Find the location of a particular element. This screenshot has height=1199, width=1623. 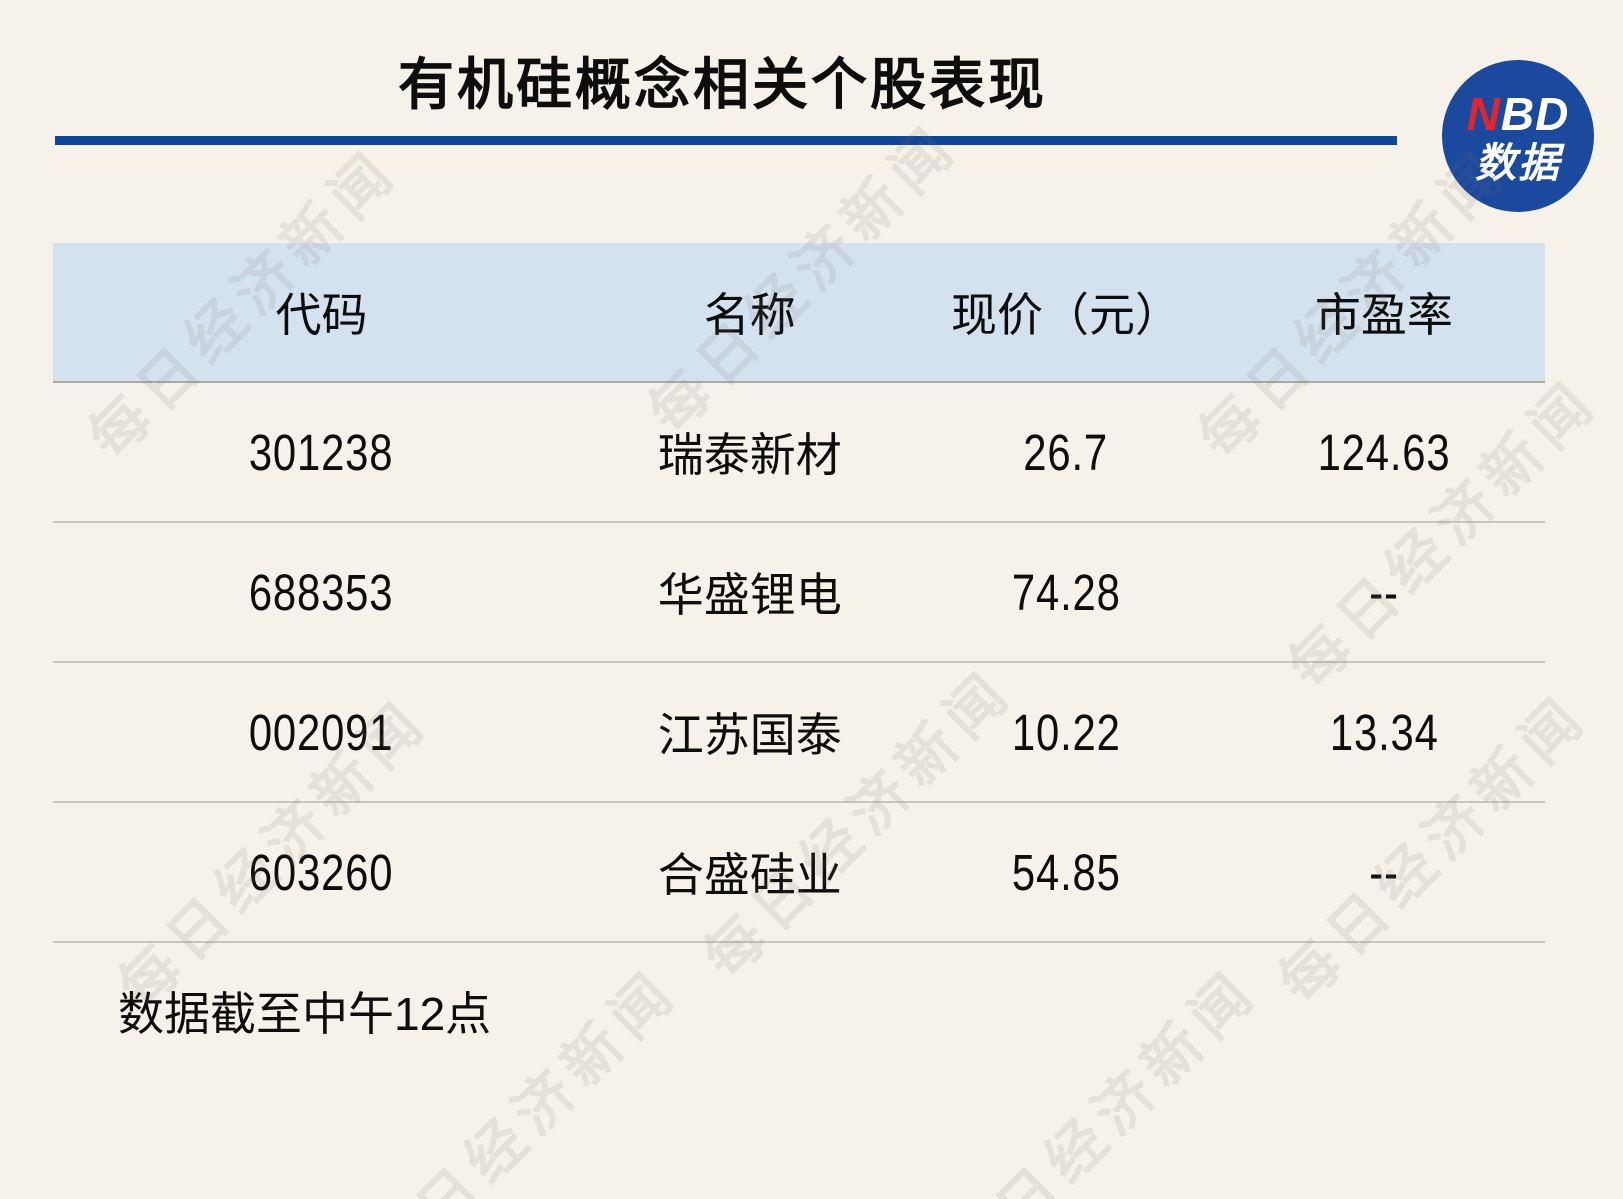

table-row: 301238 瑞泰新材 26.7 124.63 is located at coordinates (799, 453).